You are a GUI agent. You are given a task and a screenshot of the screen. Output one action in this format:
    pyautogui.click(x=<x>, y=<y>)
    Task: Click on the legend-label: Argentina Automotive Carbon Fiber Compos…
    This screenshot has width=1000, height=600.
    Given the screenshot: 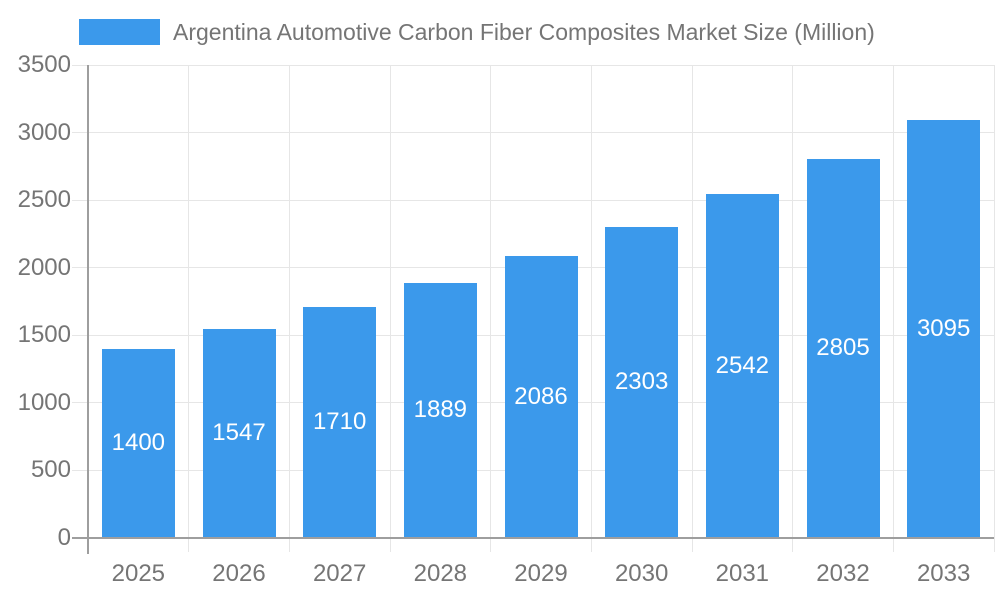 What is the action you would take?
    pyautogui.click(x=524, y=32)
    